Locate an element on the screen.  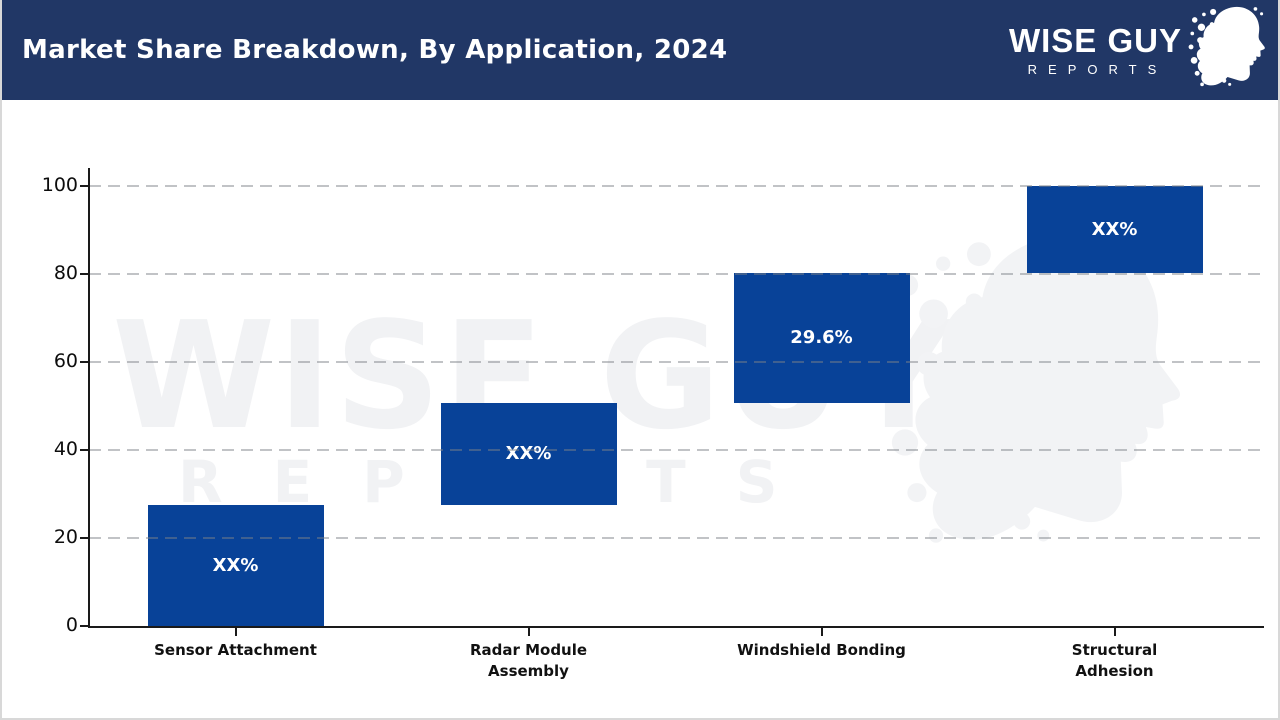
bar-value-label: 29.6% is located at coordinates (821, 338).